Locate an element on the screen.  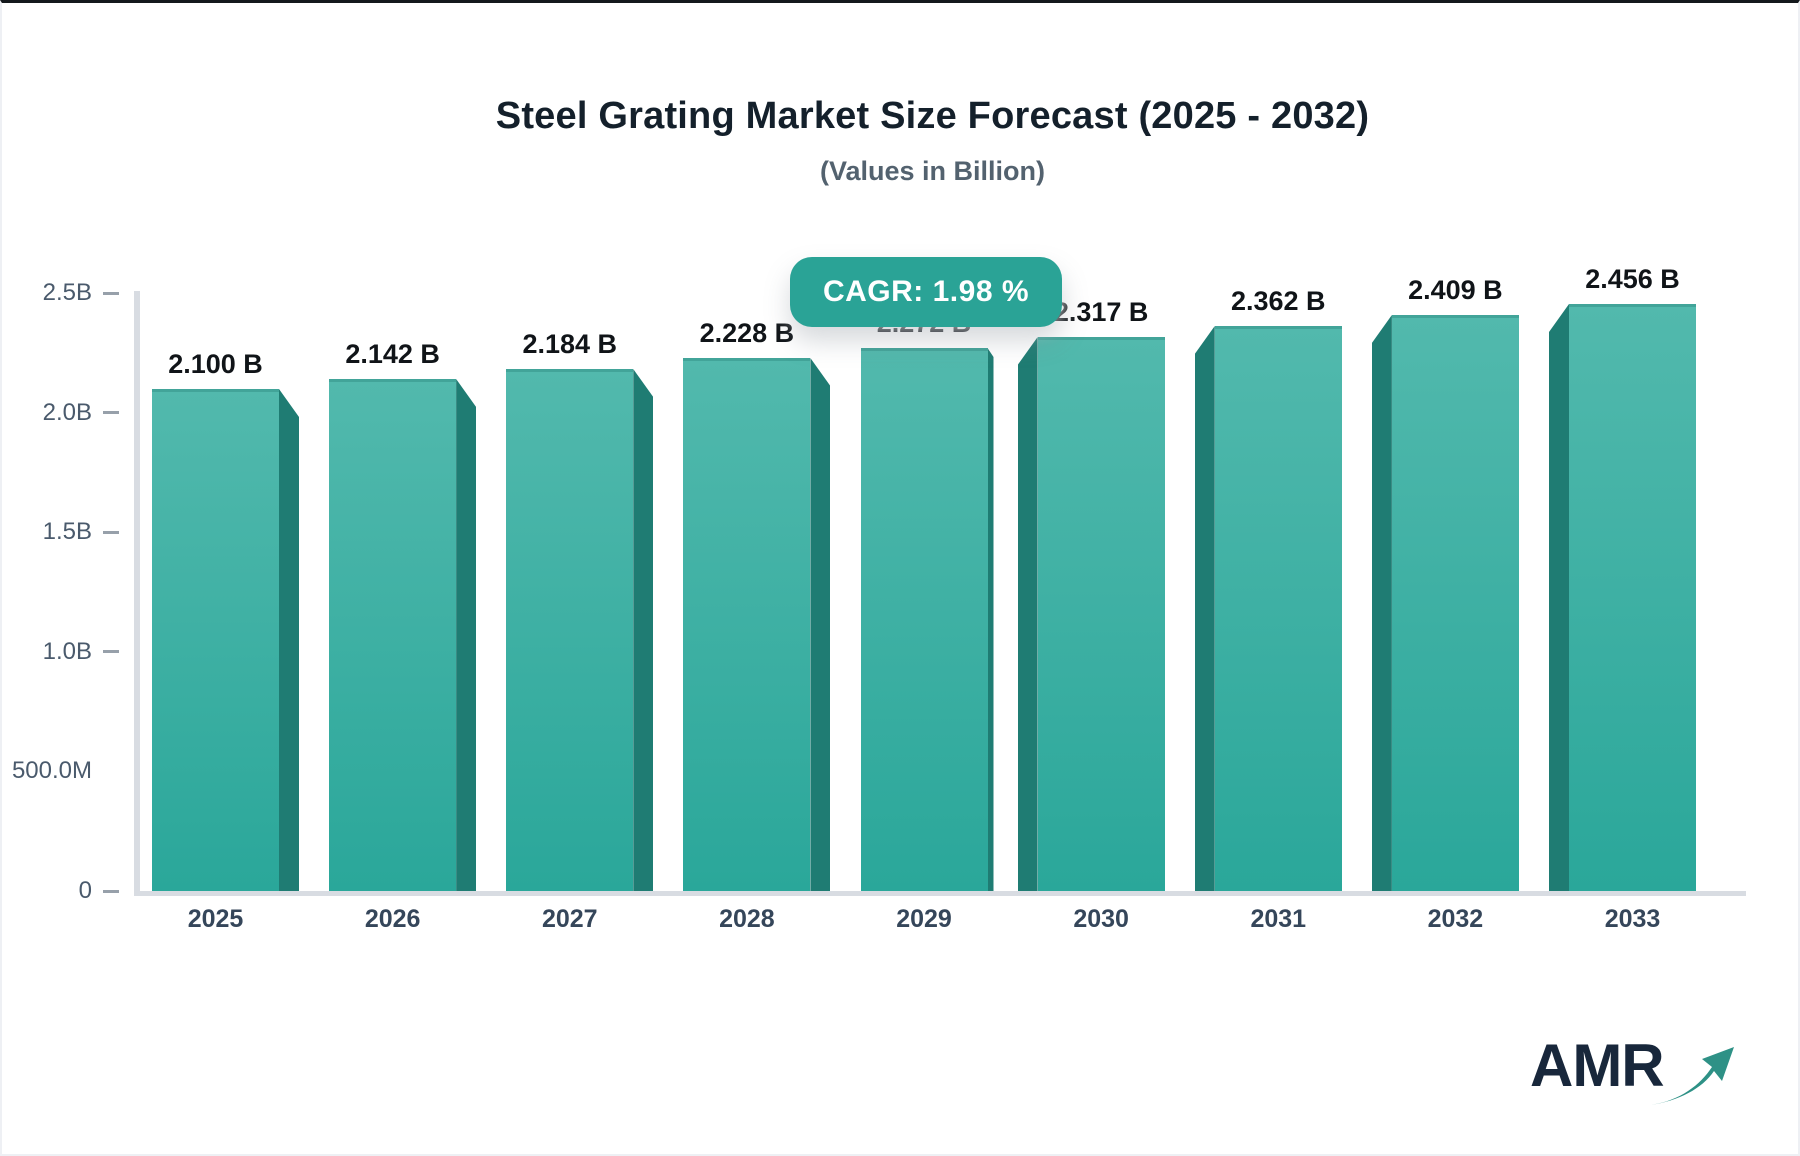
x-tick-label: 2025 is located at coordinates (215, 919).